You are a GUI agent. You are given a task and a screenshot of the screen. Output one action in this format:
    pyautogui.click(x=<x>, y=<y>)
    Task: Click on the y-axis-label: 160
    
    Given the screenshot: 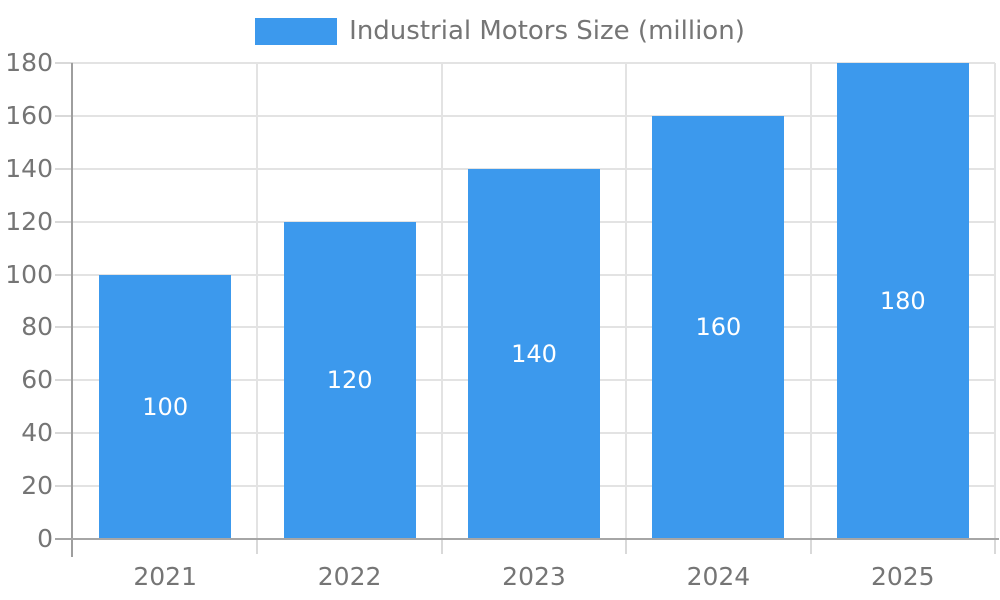 What is the action you would take?
    pyautogui.click(x=29, y=115)
    